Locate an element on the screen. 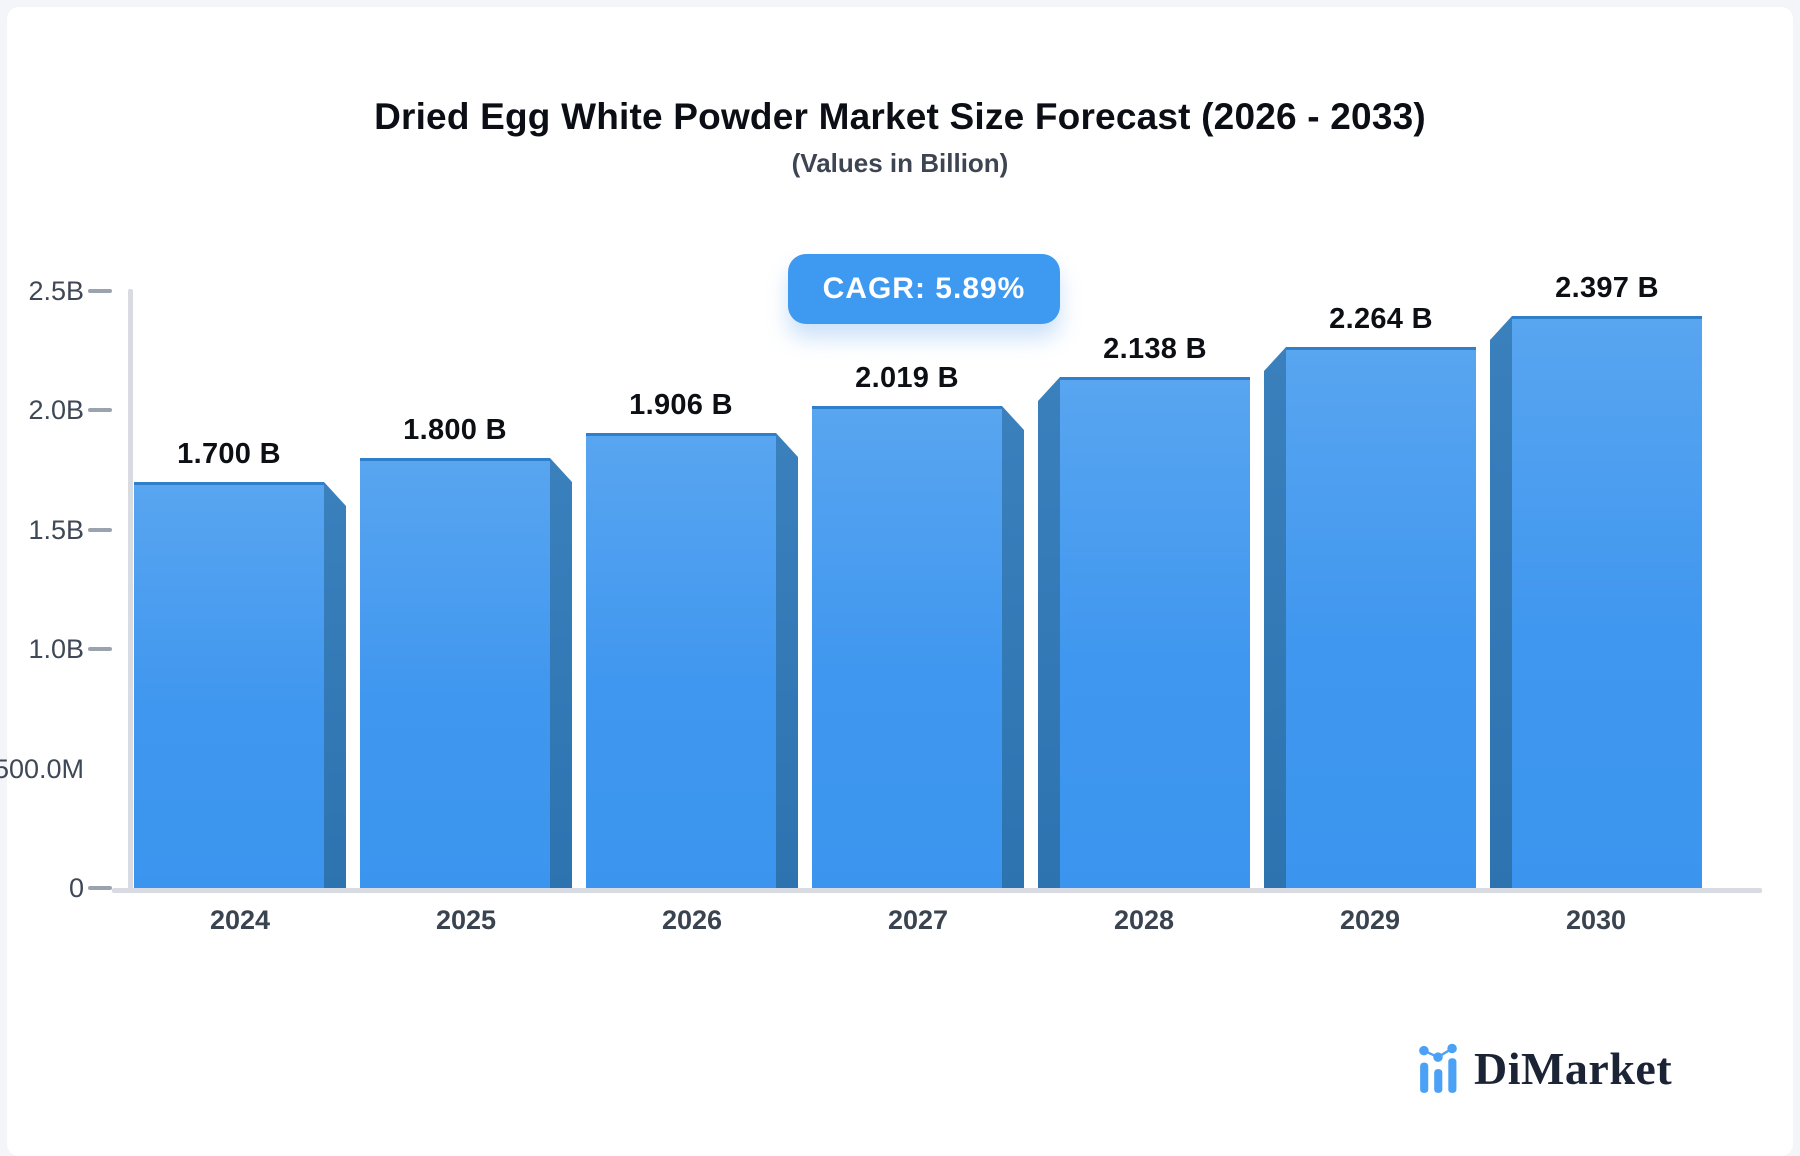 This screenshot has height=1156, width=1800. y-axis-tick-label: 2.5B is located at coordinates (56, 291).